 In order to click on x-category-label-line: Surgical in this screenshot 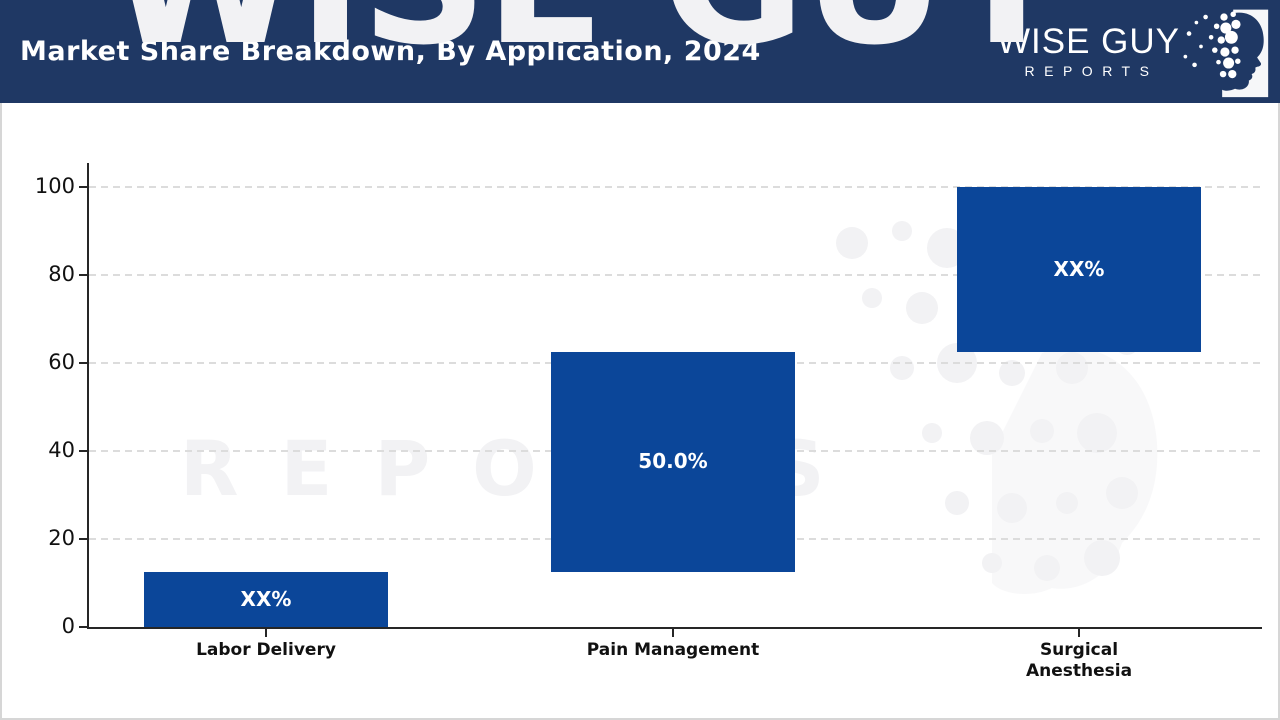, I will do `click(1079, 650)`.